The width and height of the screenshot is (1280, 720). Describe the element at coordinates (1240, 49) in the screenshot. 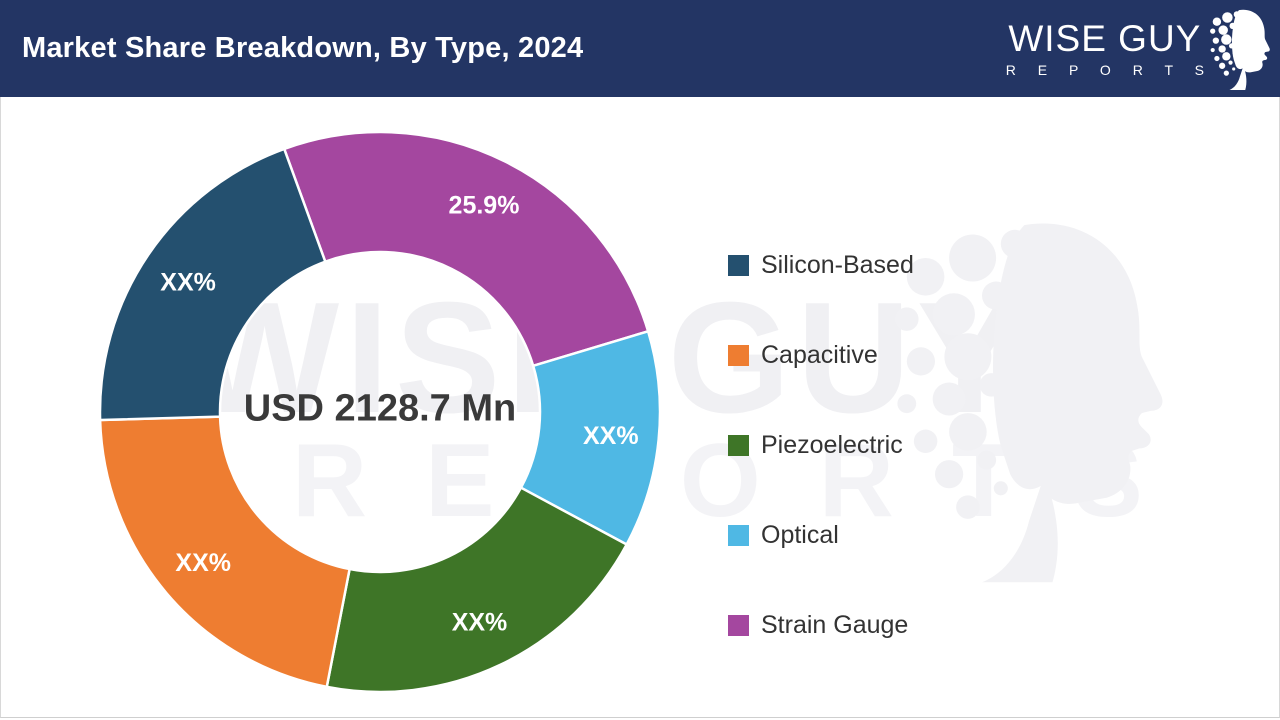

I see `wiseguy-face-icon` at that location.